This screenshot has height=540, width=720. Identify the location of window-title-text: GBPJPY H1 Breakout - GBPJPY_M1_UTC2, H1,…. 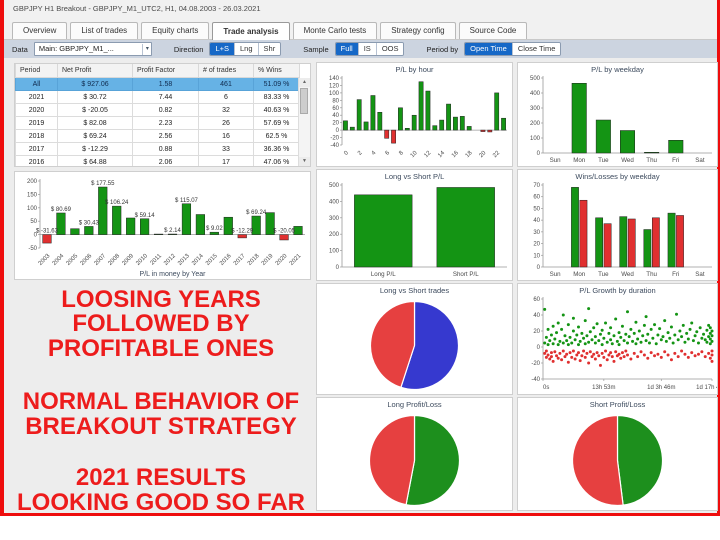
(137, 8).